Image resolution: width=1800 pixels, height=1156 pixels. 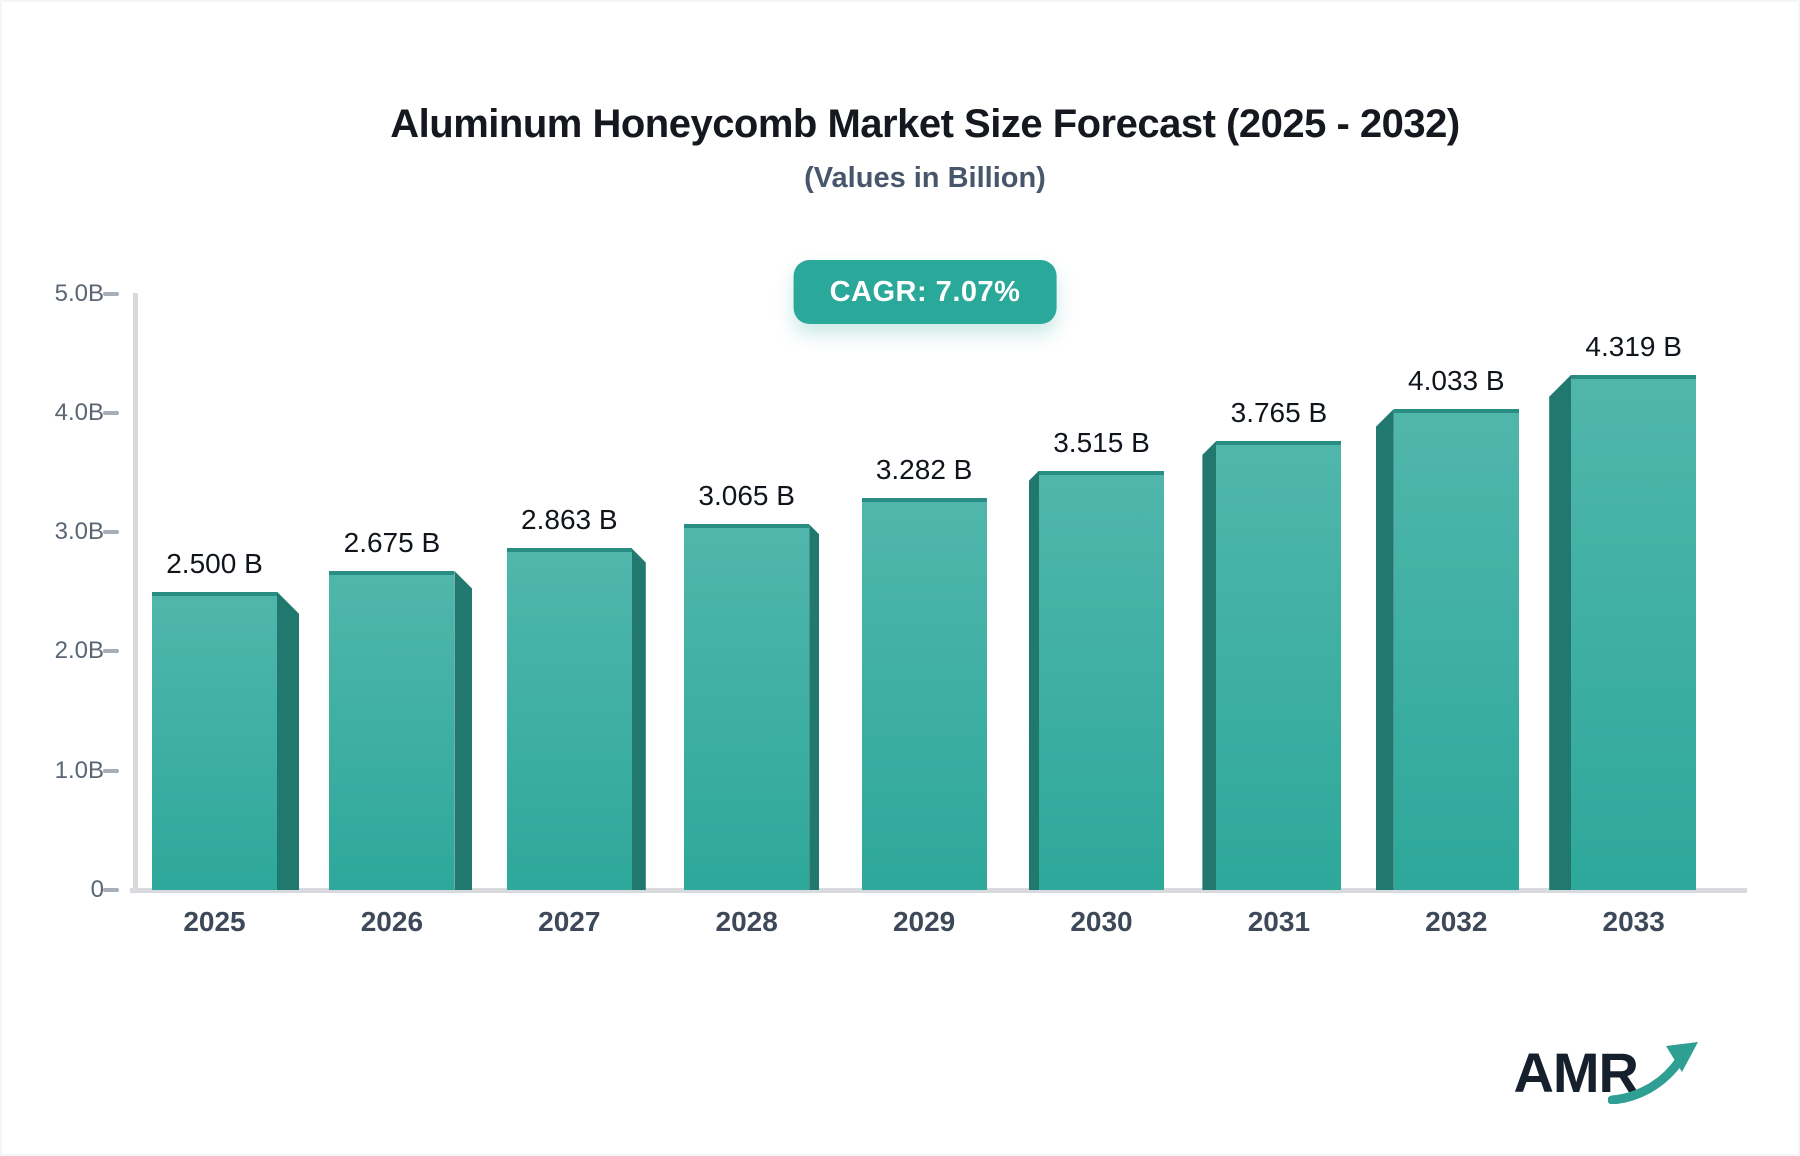 What do you see at coordinates (1633, 921) in the screenshot?
I see `x-axis-label-2033: 2033` at bounding box center [1633, 921].